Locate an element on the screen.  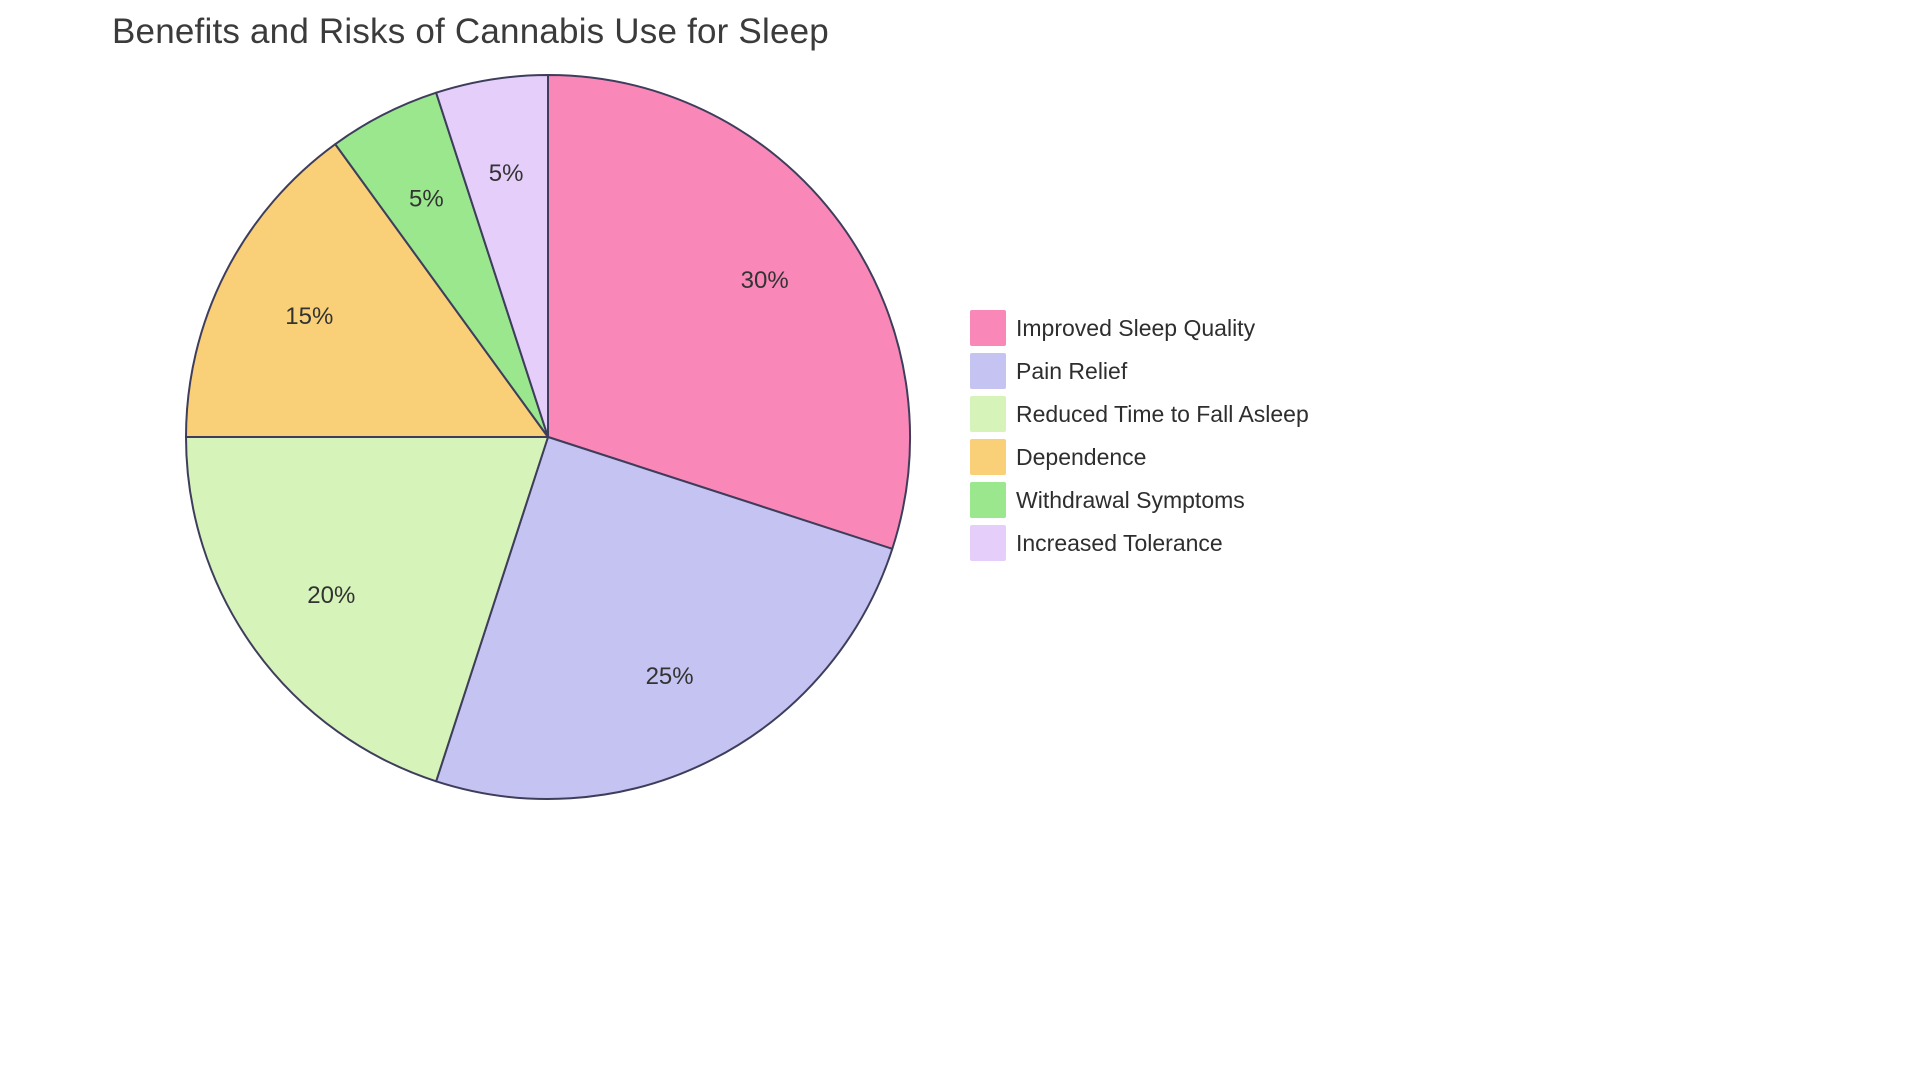
pie-slice-percent-label-withdrawal-symptoms: 5% is located at coordinates (426, 199).